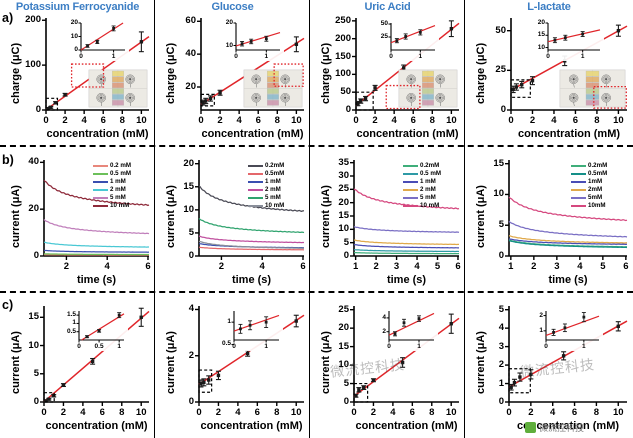 The width and height of the screenshot is (633, 438). What do you see at coordinates (251, 66) in the screenshot?
I see `plot-svg-a2` at bounding box center [251, 66].